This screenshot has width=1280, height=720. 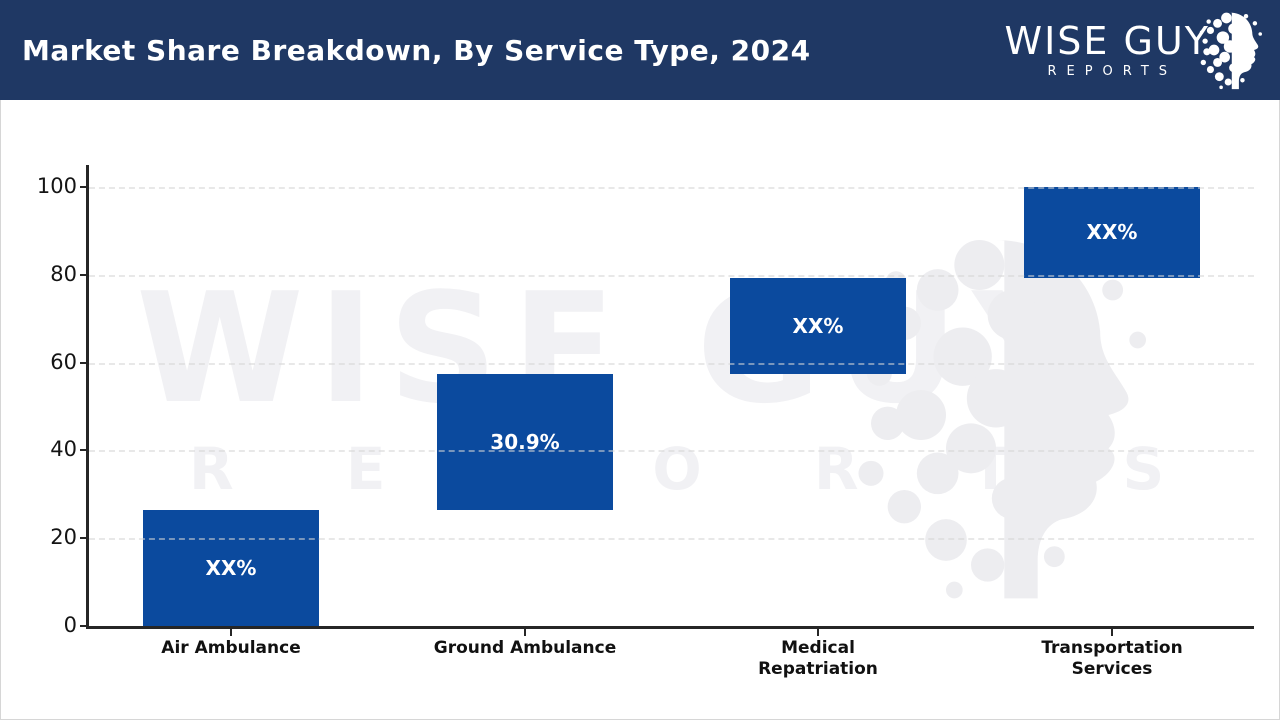 I want to click on bar-air-ambulance: XX%, so click(x=231, y=568).